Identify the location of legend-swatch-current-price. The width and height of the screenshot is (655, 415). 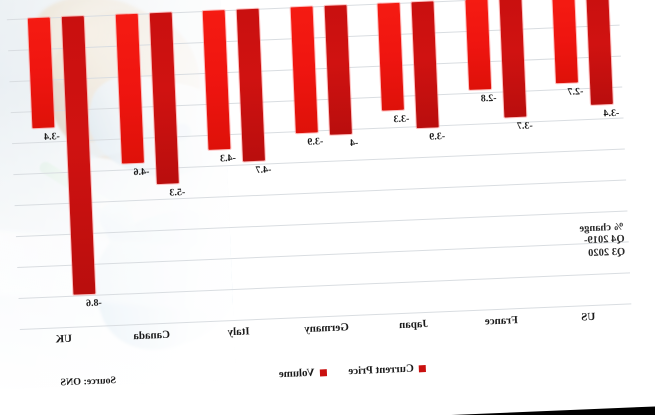
(422, 368).